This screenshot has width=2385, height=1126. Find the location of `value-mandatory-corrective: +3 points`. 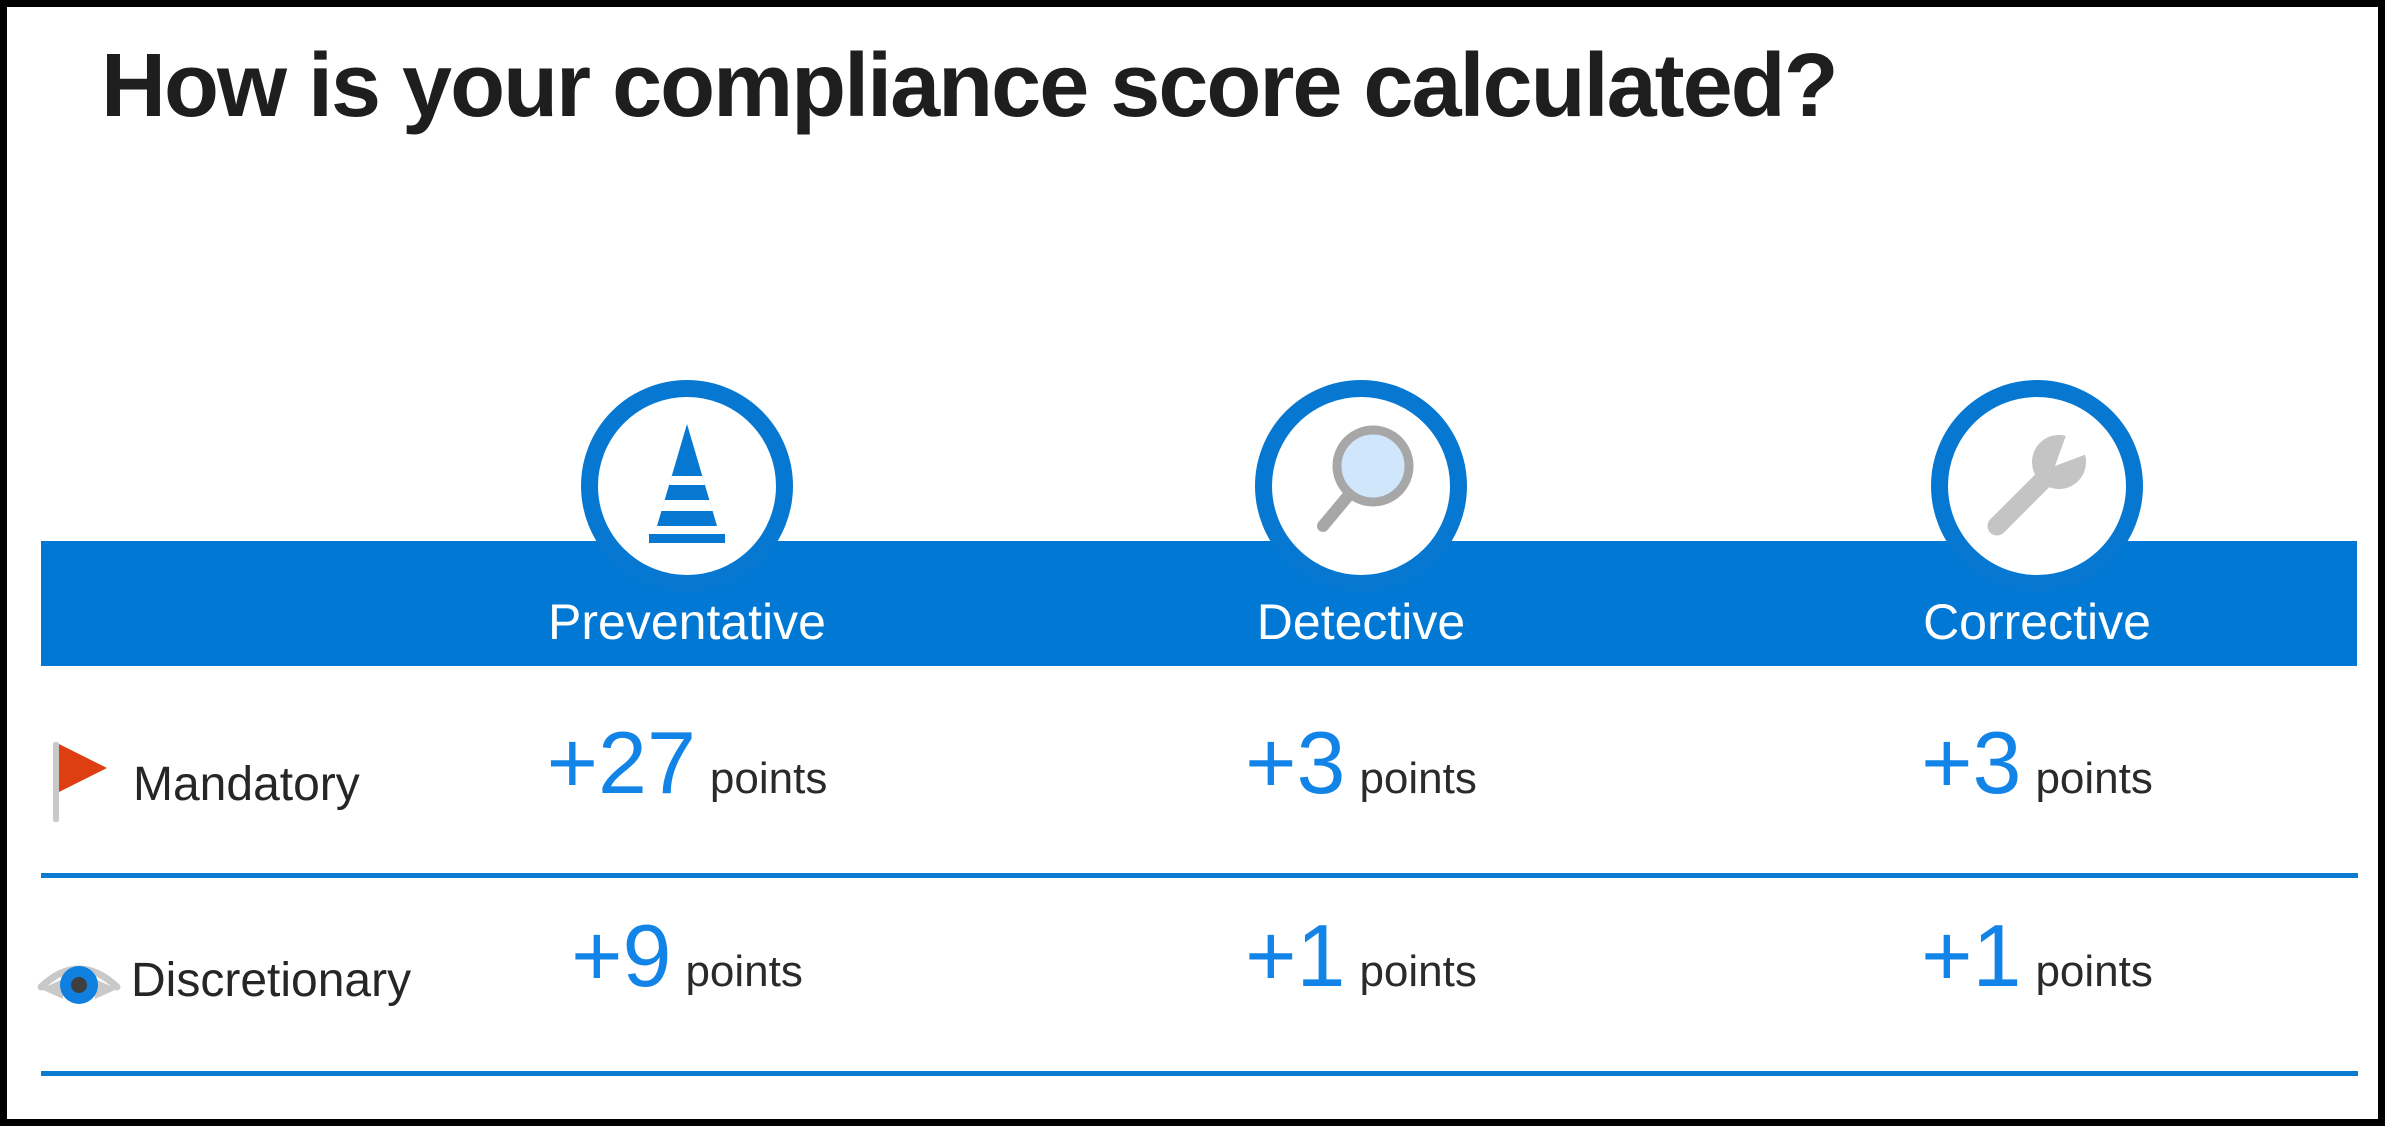

value-mandatory-corrective: +3 points is located at coordinates (2037, 763).